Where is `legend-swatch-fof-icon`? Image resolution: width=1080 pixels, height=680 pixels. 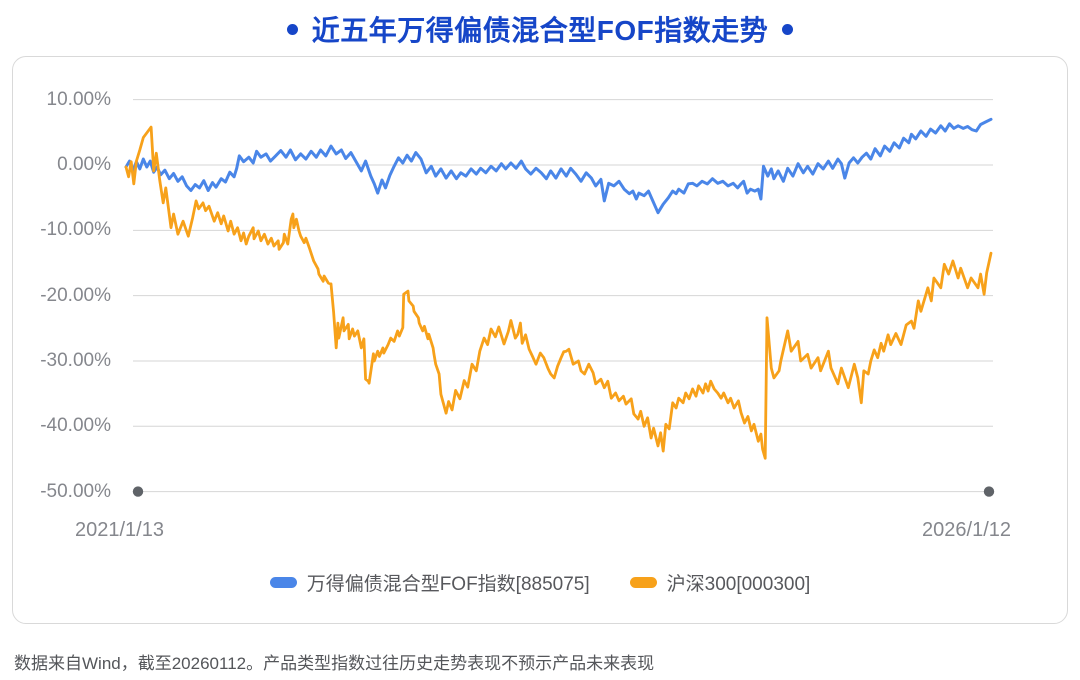 legend-swatch-fof-icon is located at coordinates (283, 582).